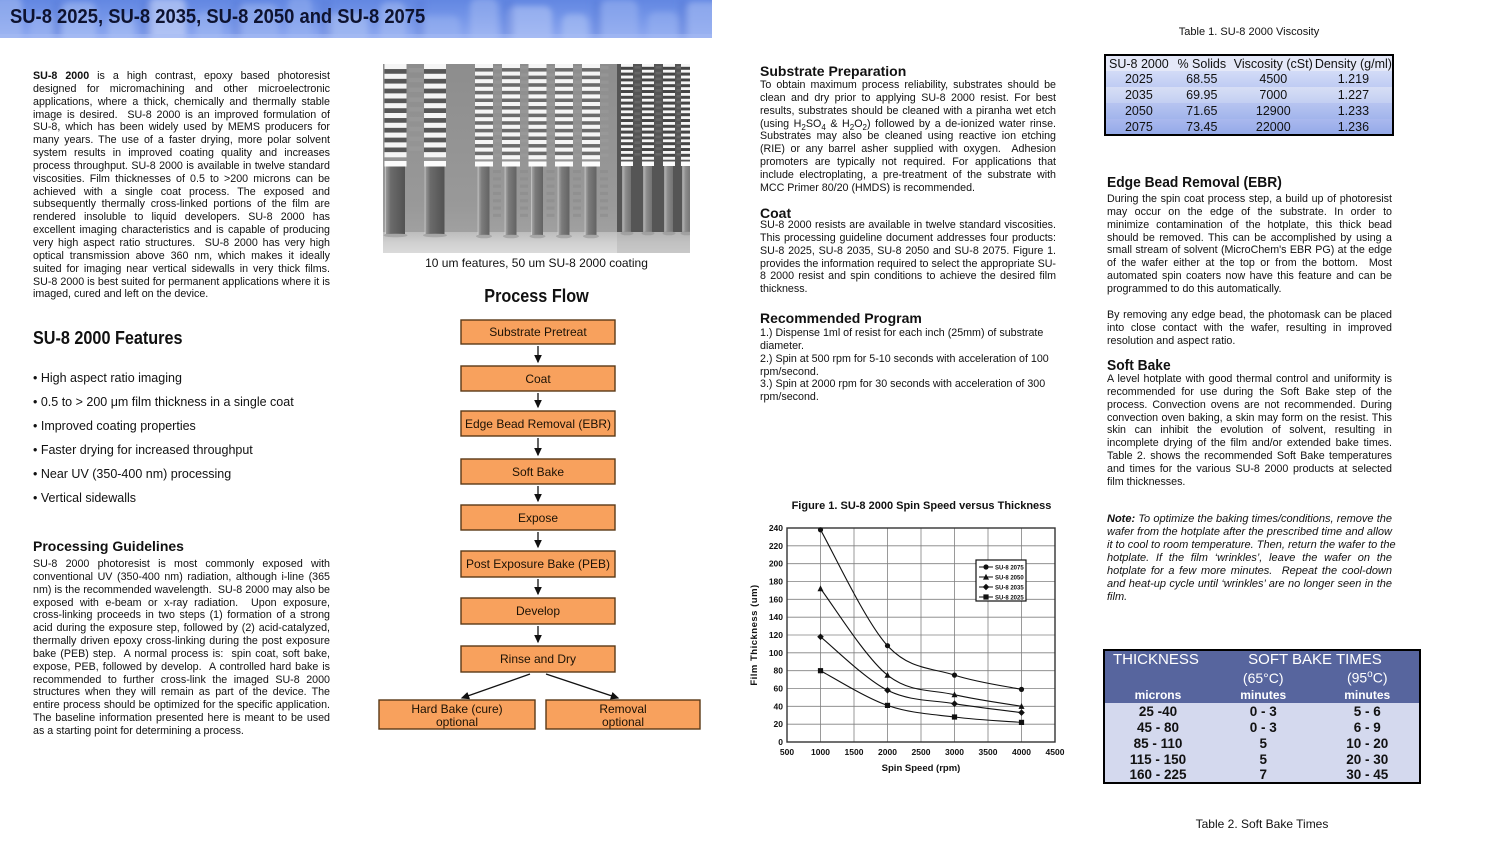  What do you see at coordinates (538, 564) in the screenshot?
I see `svg-text: Post Exposure Bake (PEB)` at bounding box center [538, 564].